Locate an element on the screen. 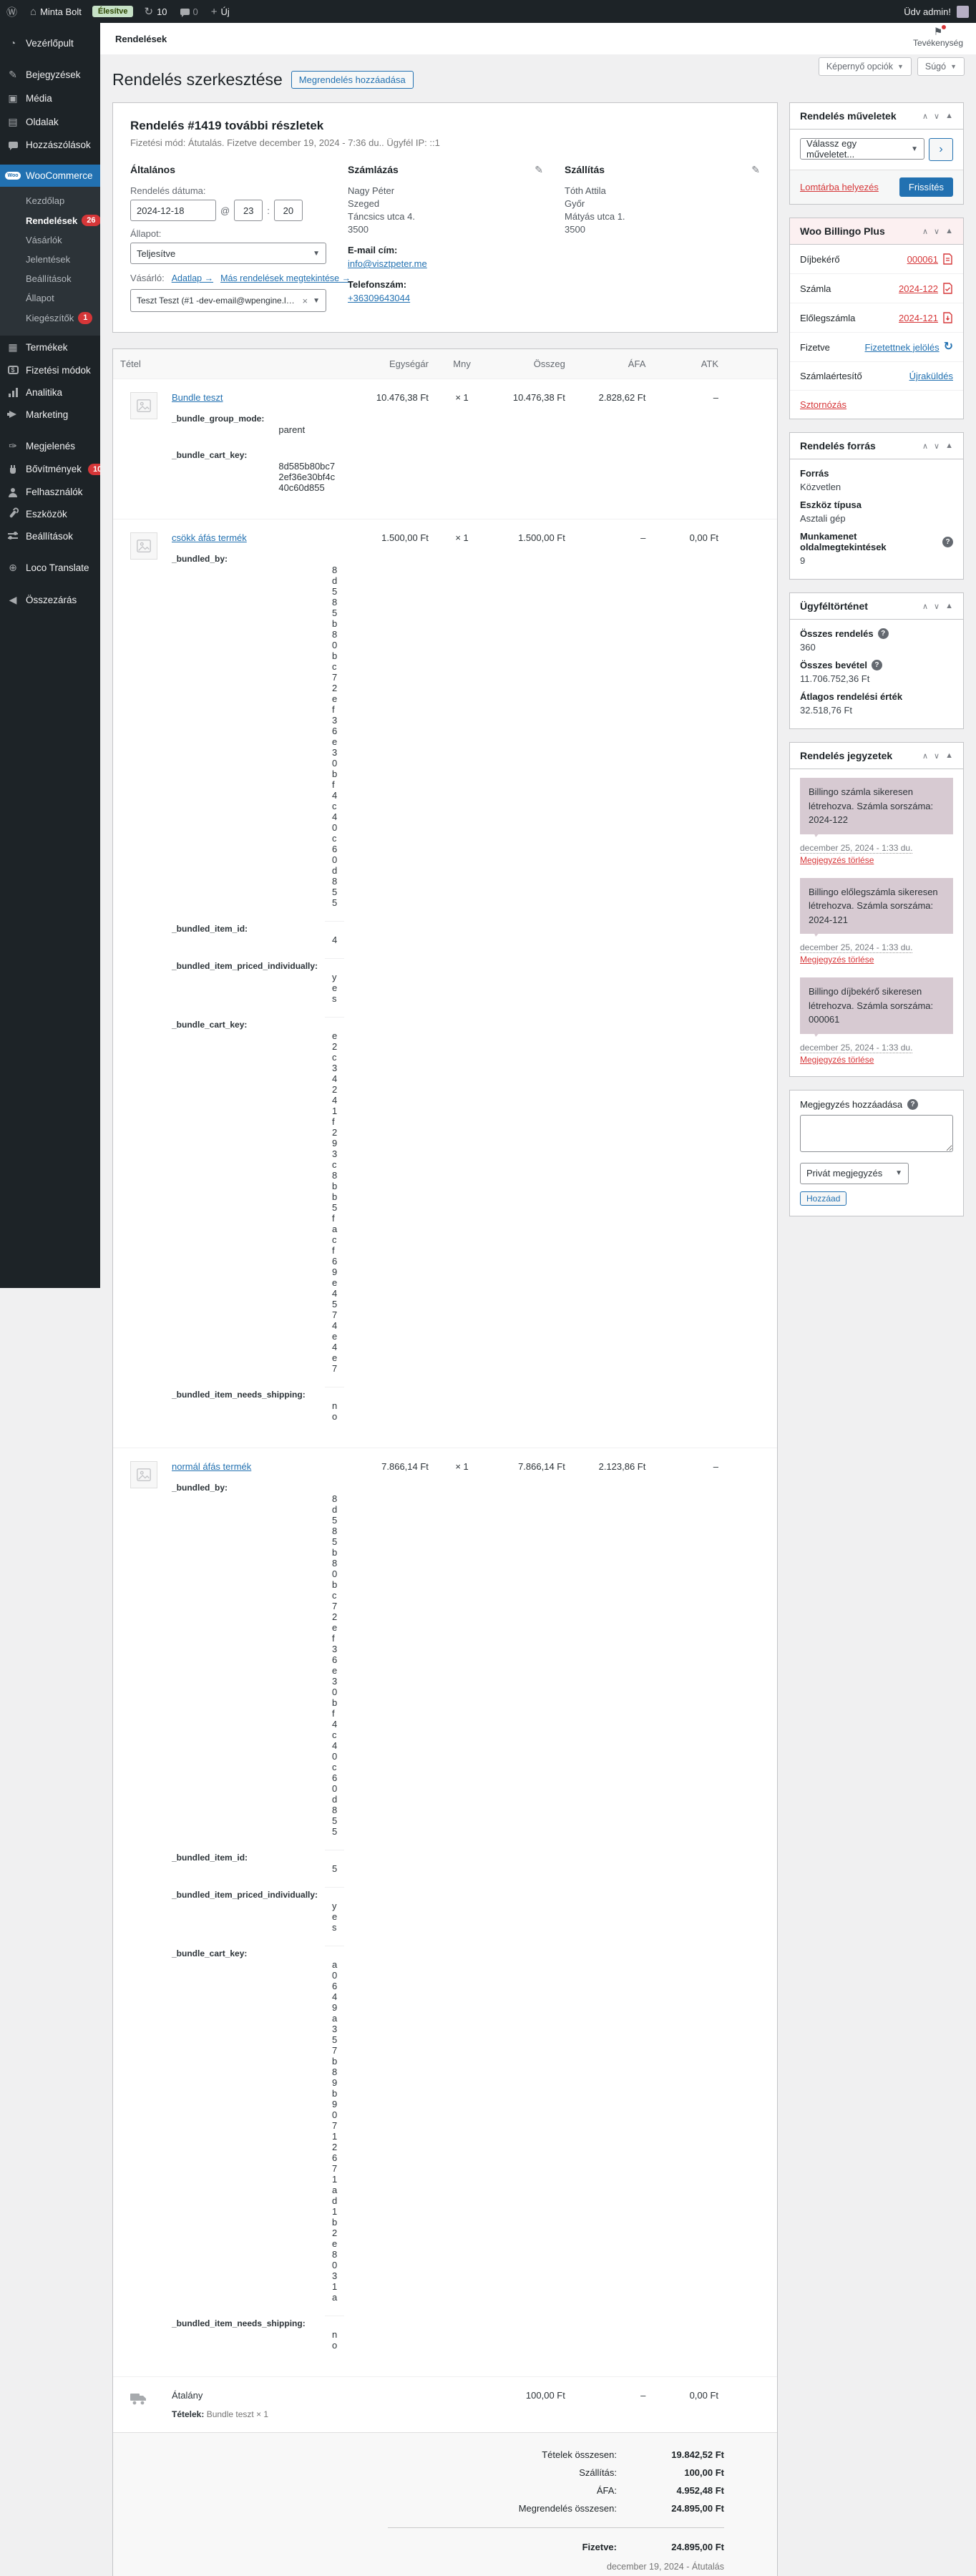  sidebar-item-posts: ✎ Bejegyzések is located at coordinates (50, 75).